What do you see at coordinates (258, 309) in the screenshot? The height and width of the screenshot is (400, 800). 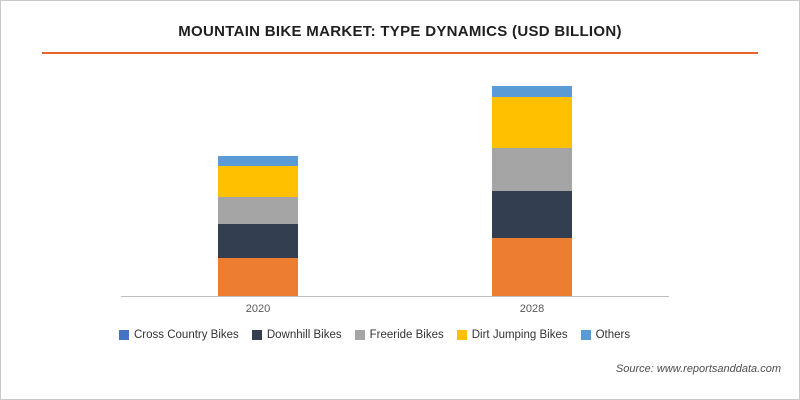 I see `x-tick-label: 2020` at bounding box center [258, 309].